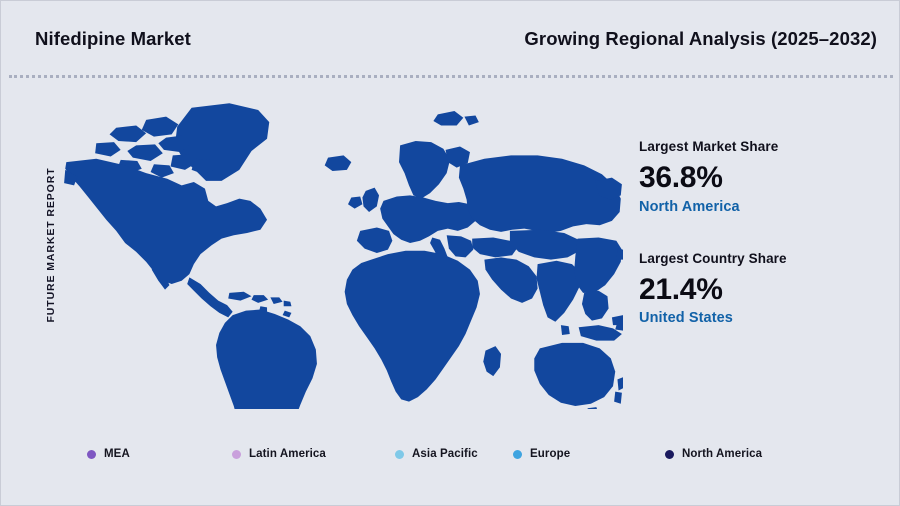 The height and width of the screenshot is (506, 900). I want to click on legend-item-latin-america: Latin America, so click(313, 454).